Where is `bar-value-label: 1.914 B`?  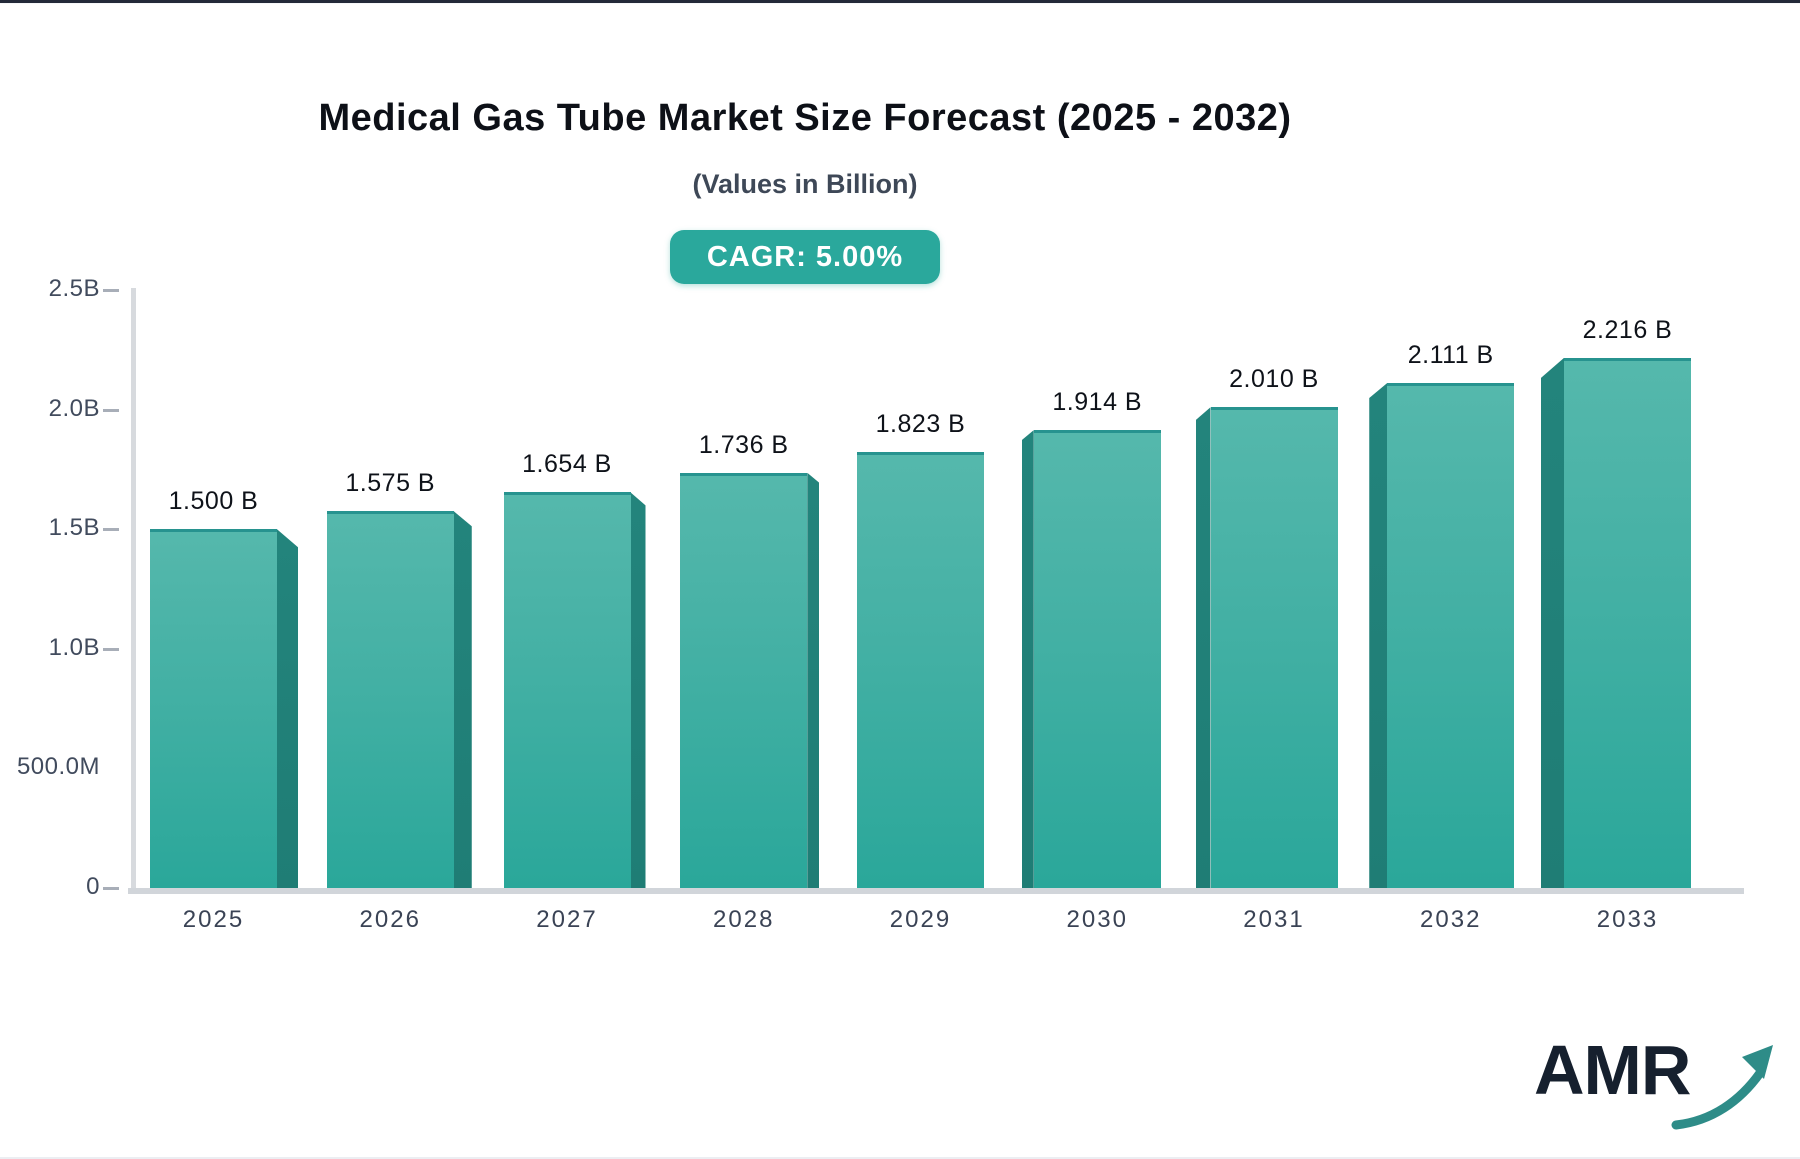
bar-value-label: 1.914 B is located at coordinates (1097, 402).